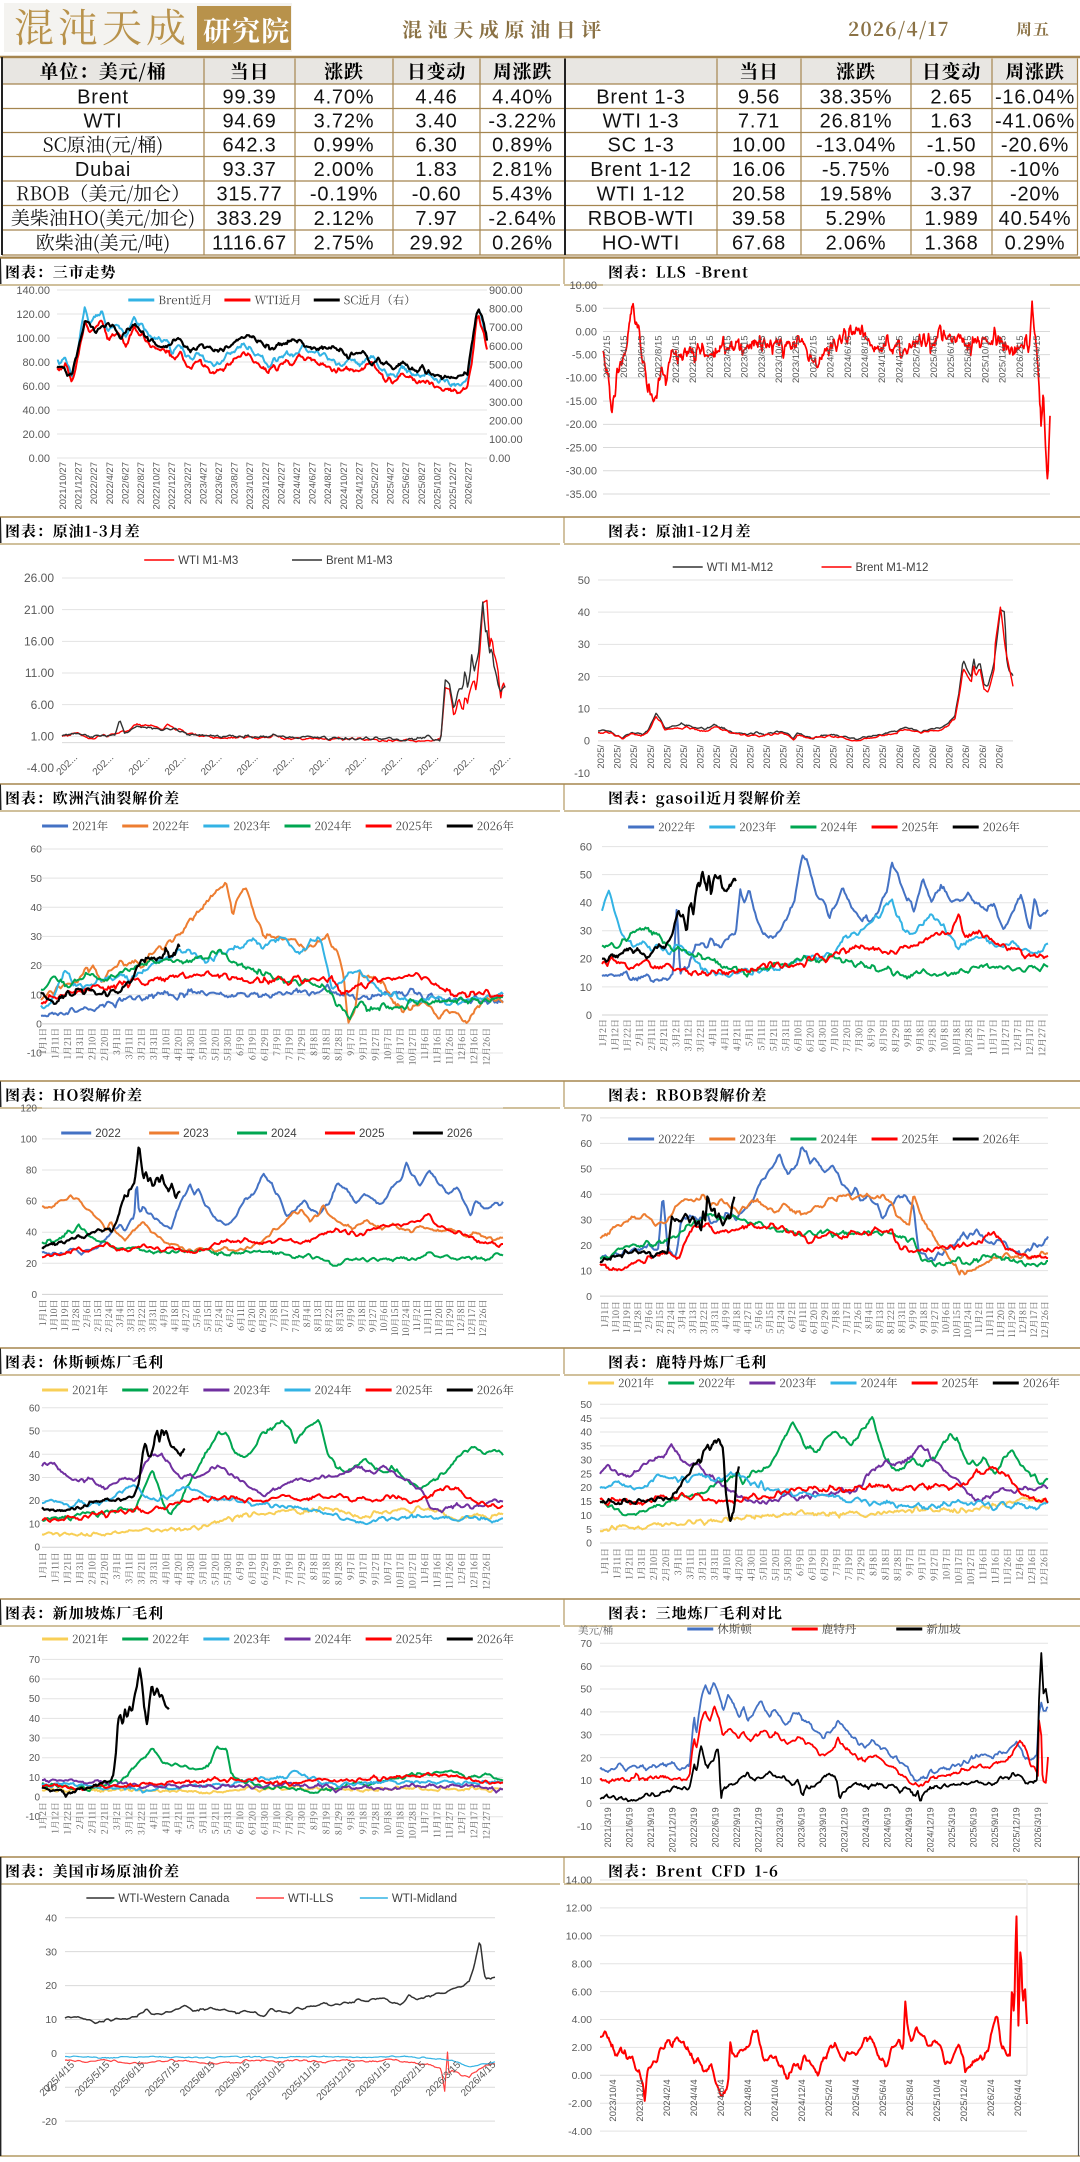 Image resolution: width=1080 pixels, height=2162 pixels. Describe the element at coordinates (856, 97) in the screenshot. I see `svg-text: 38.35%` at that location.